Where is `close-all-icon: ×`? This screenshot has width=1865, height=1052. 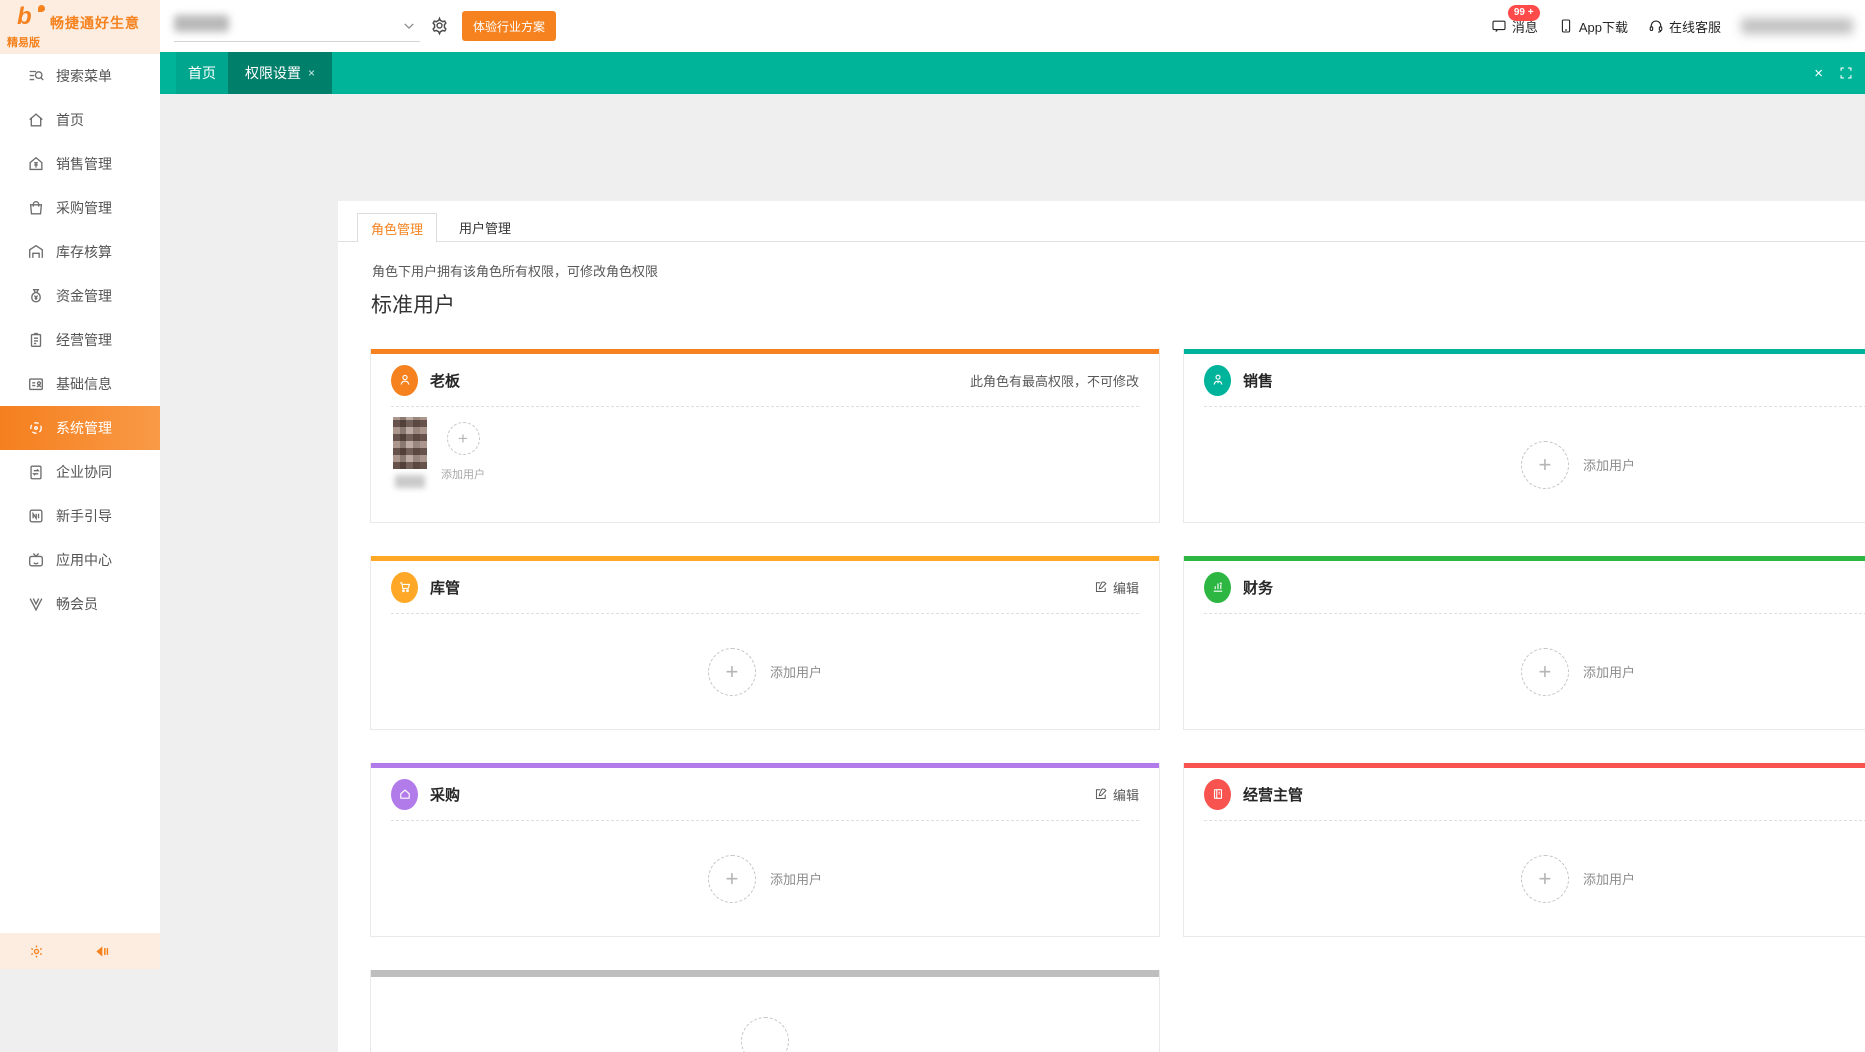
close-all-icon: × is located at coordinates (1818, 73).